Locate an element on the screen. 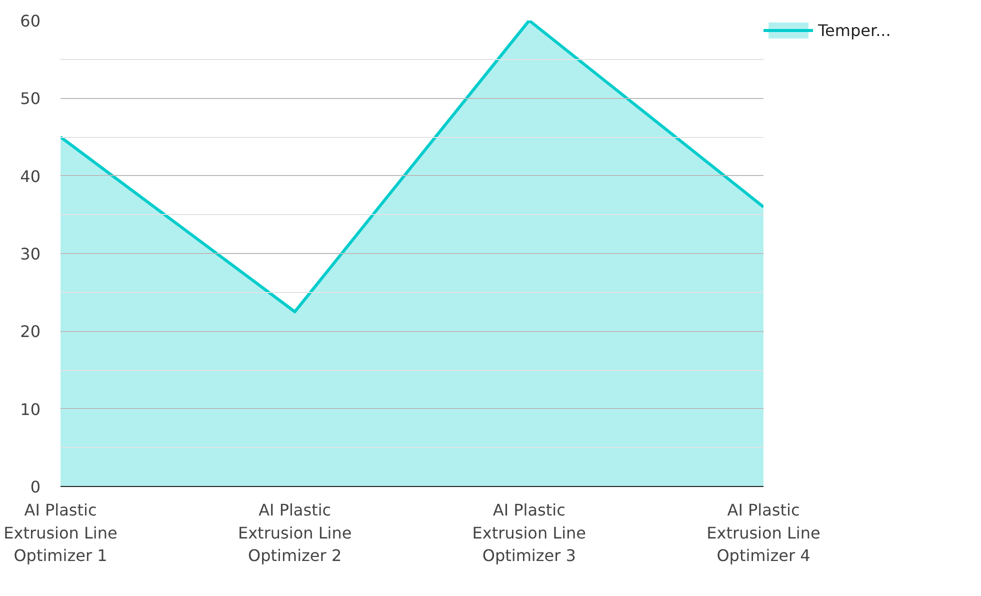  y-tick-label: 30 is located at coordinates (30, 254).